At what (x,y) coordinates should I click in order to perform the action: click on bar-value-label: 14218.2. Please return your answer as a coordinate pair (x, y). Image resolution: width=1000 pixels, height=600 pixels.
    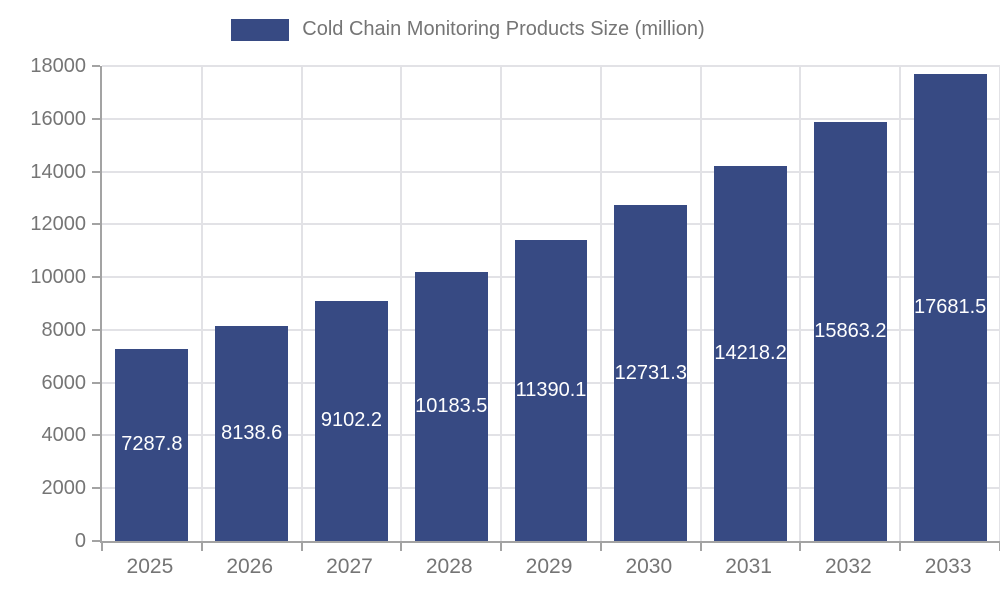
    Looking at the image, I should click on (750, 352).